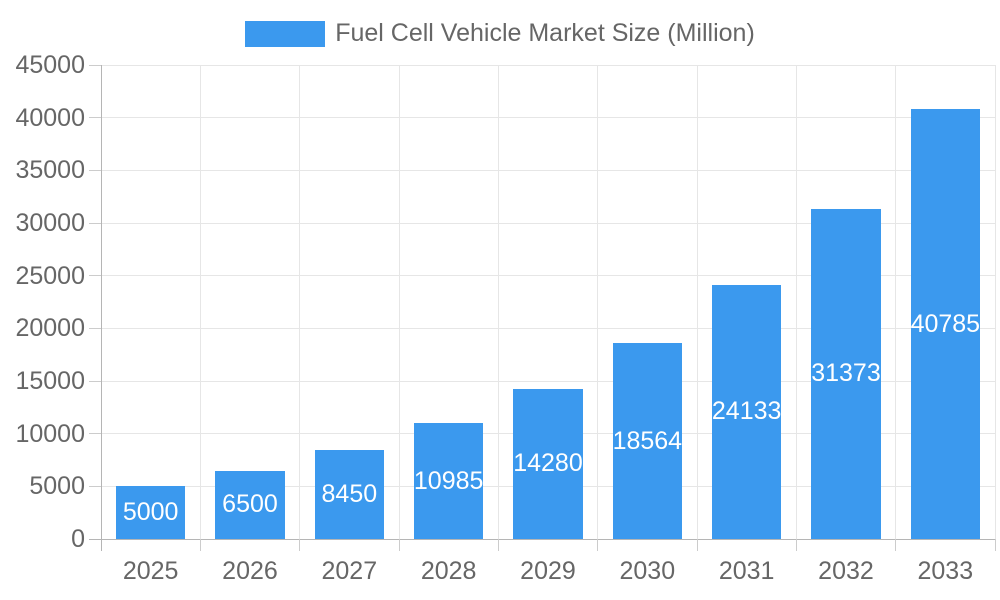 Image resolution: width=1000 pixels, height=600 pixels. I want to click on bar-2030, so click(647, 441).